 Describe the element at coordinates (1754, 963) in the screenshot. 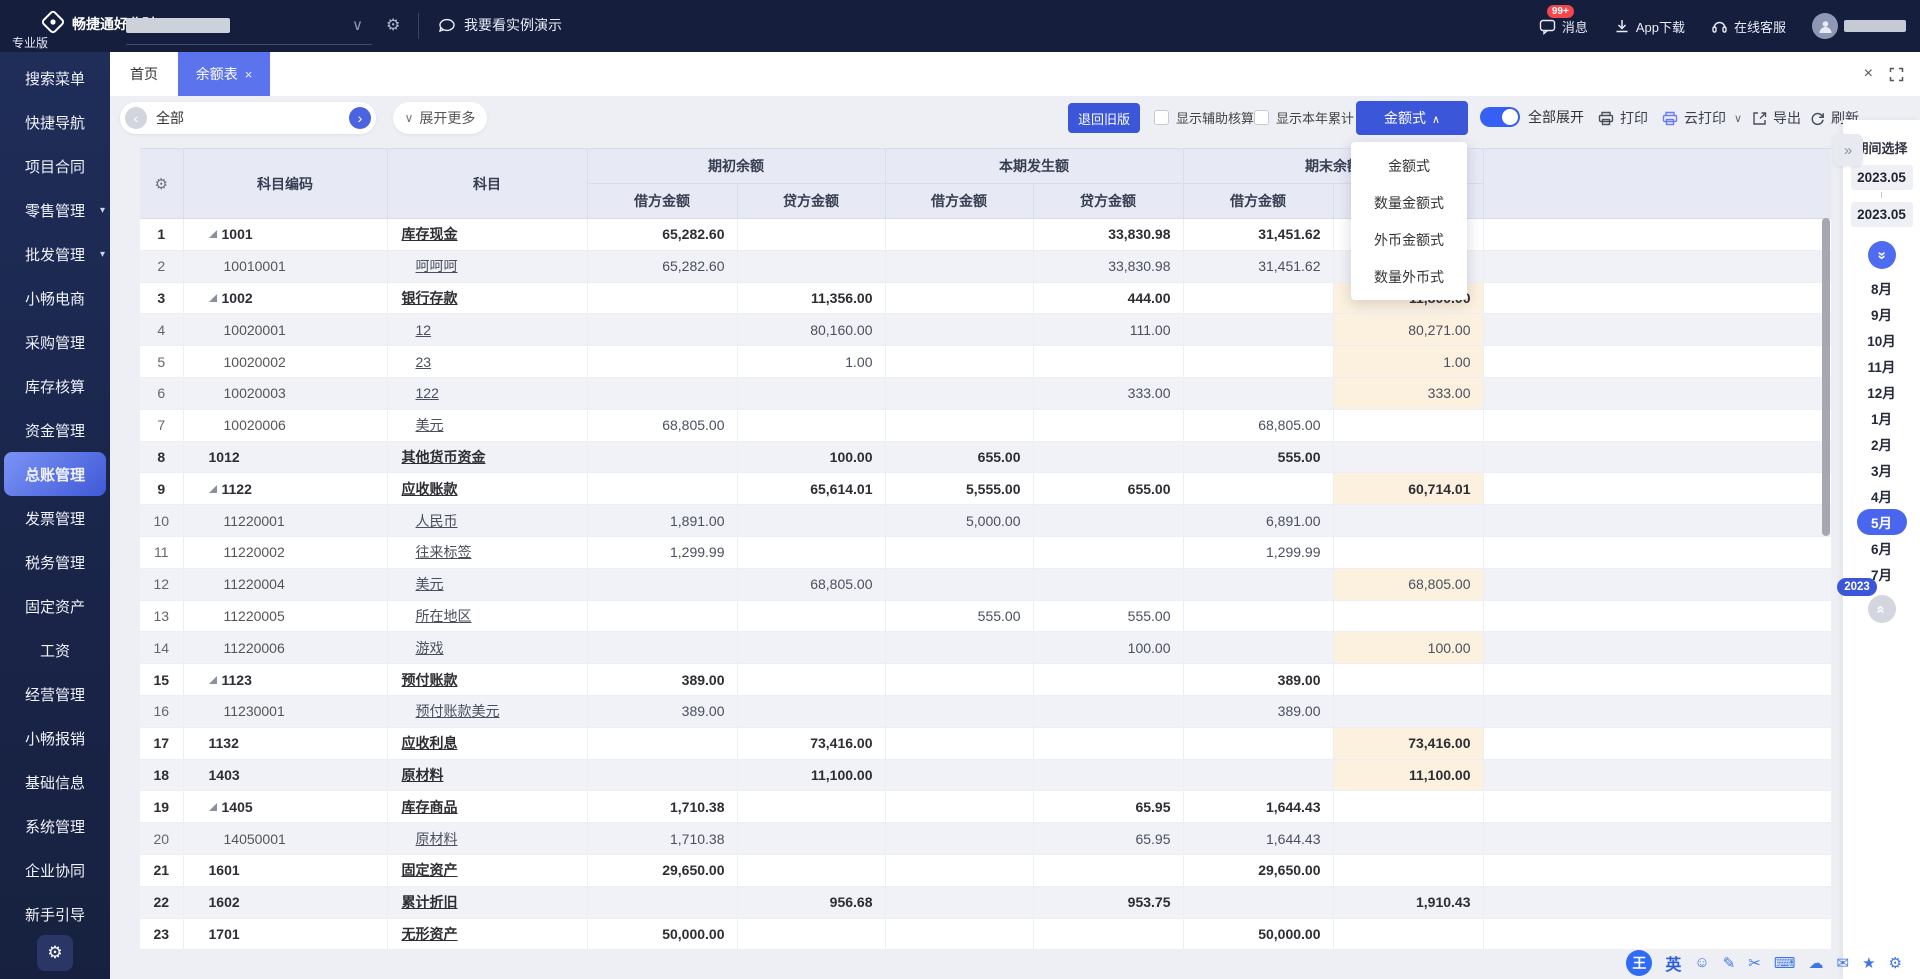

I see `scissors-icon: ✂` at that location.